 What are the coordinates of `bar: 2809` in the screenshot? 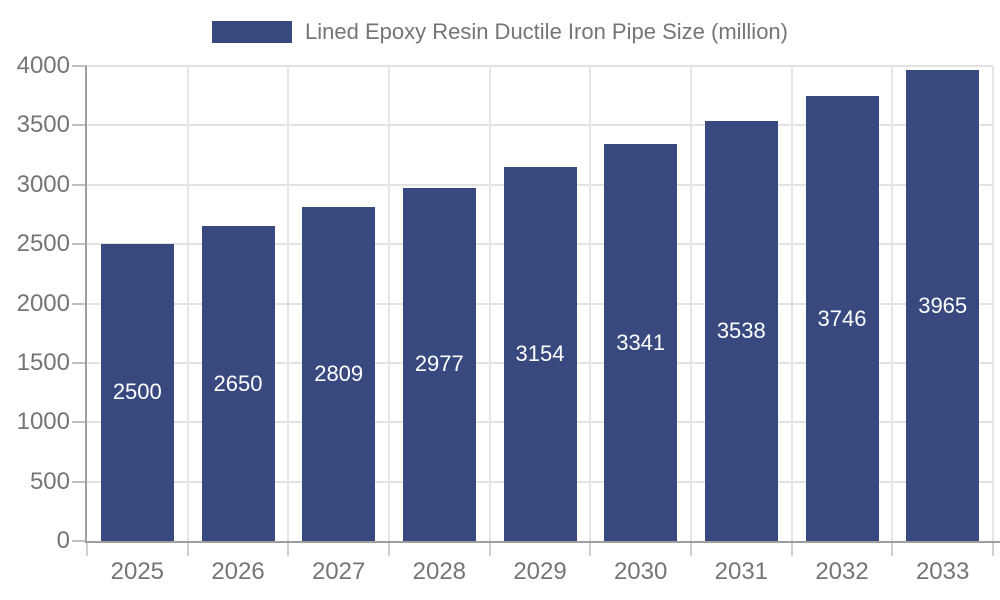 It's located at (339, 374).